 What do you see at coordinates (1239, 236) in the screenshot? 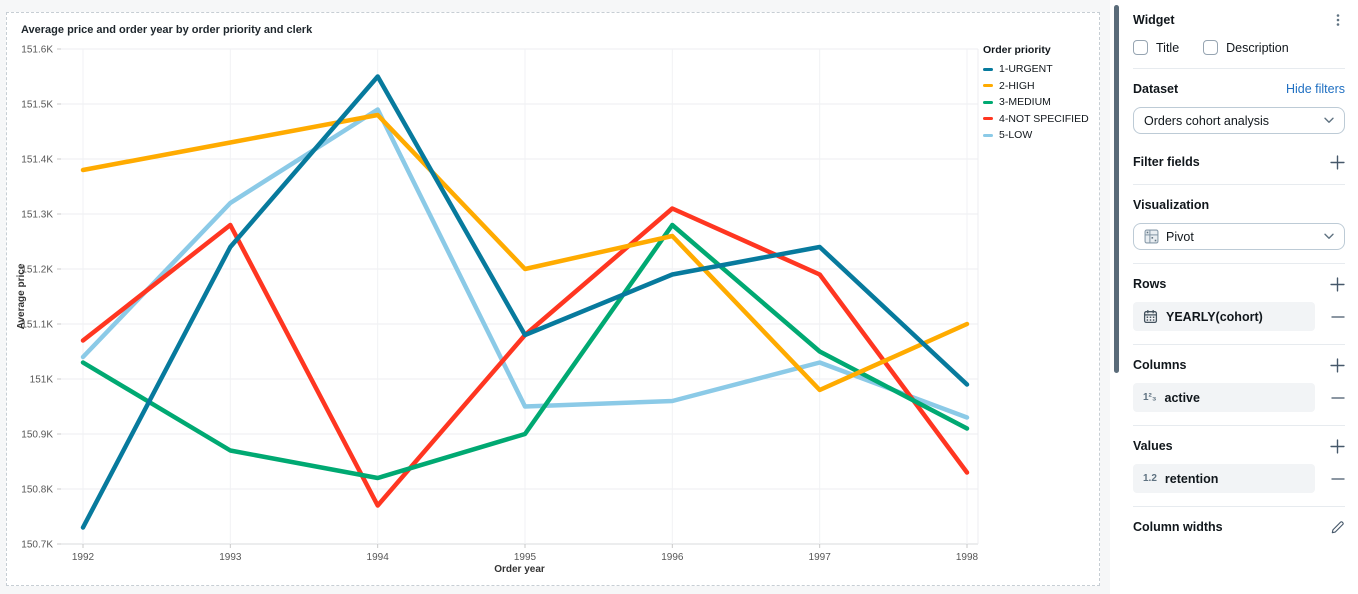
I see `visualization-select: Pivot` at bounding box center [1239, 236].